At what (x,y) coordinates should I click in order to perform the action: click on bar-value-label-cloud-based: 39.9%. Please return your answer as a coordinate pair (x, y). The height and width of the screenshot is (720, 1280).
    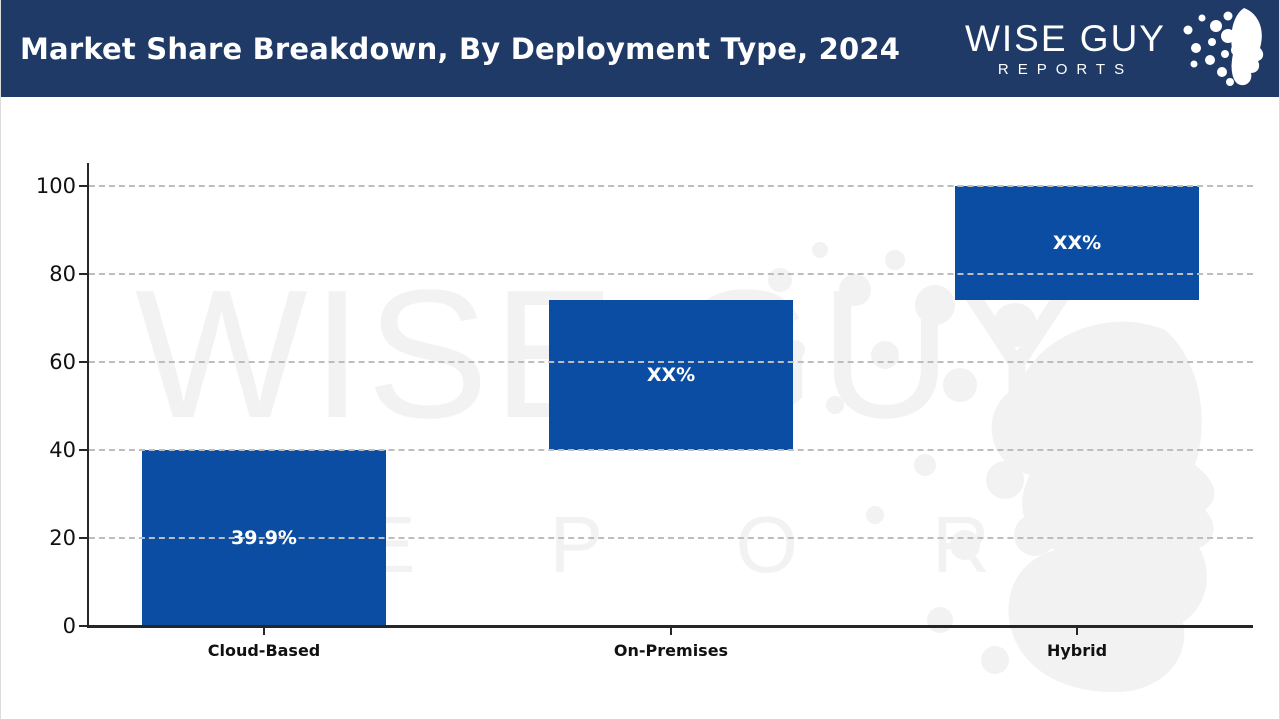
    Looking at the image, I should click on (264, 538).